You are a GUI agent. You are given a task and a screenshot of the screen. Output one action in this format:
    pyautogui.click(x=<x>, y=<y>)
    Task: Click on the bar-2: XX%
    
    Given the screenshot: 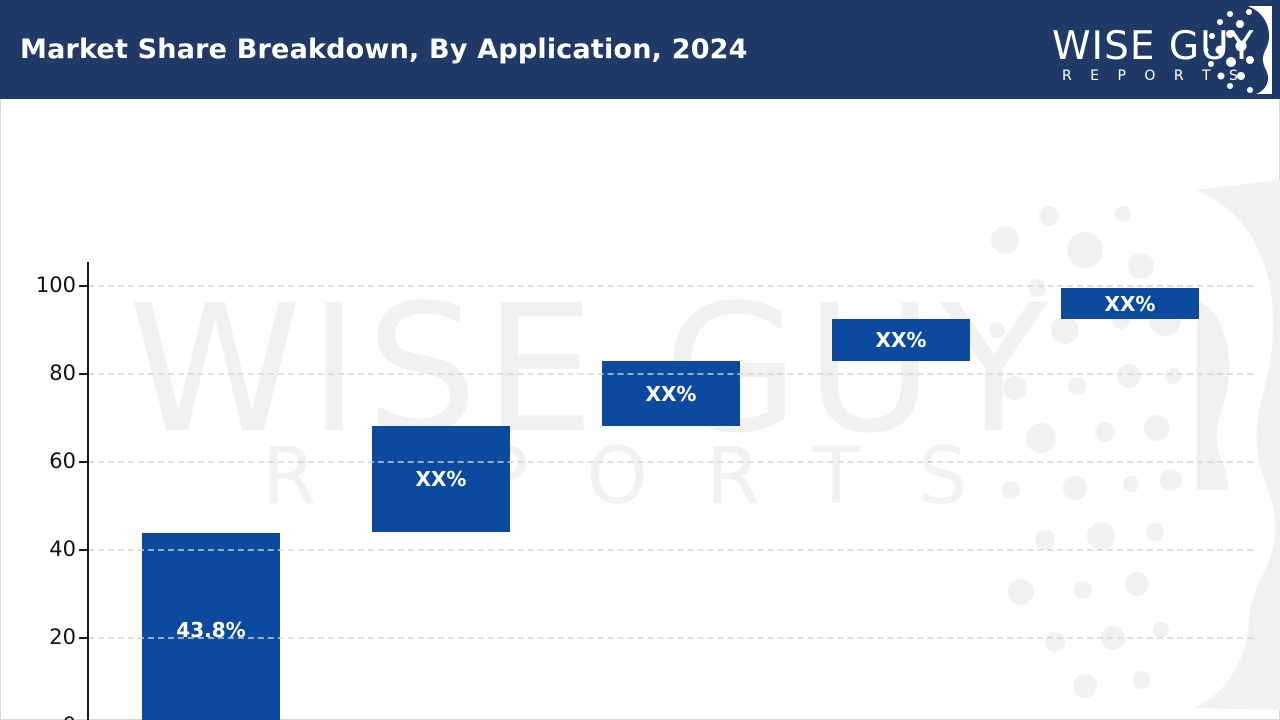 What is the action you would take?
    pyautogui.click(x=671, y=393)
    